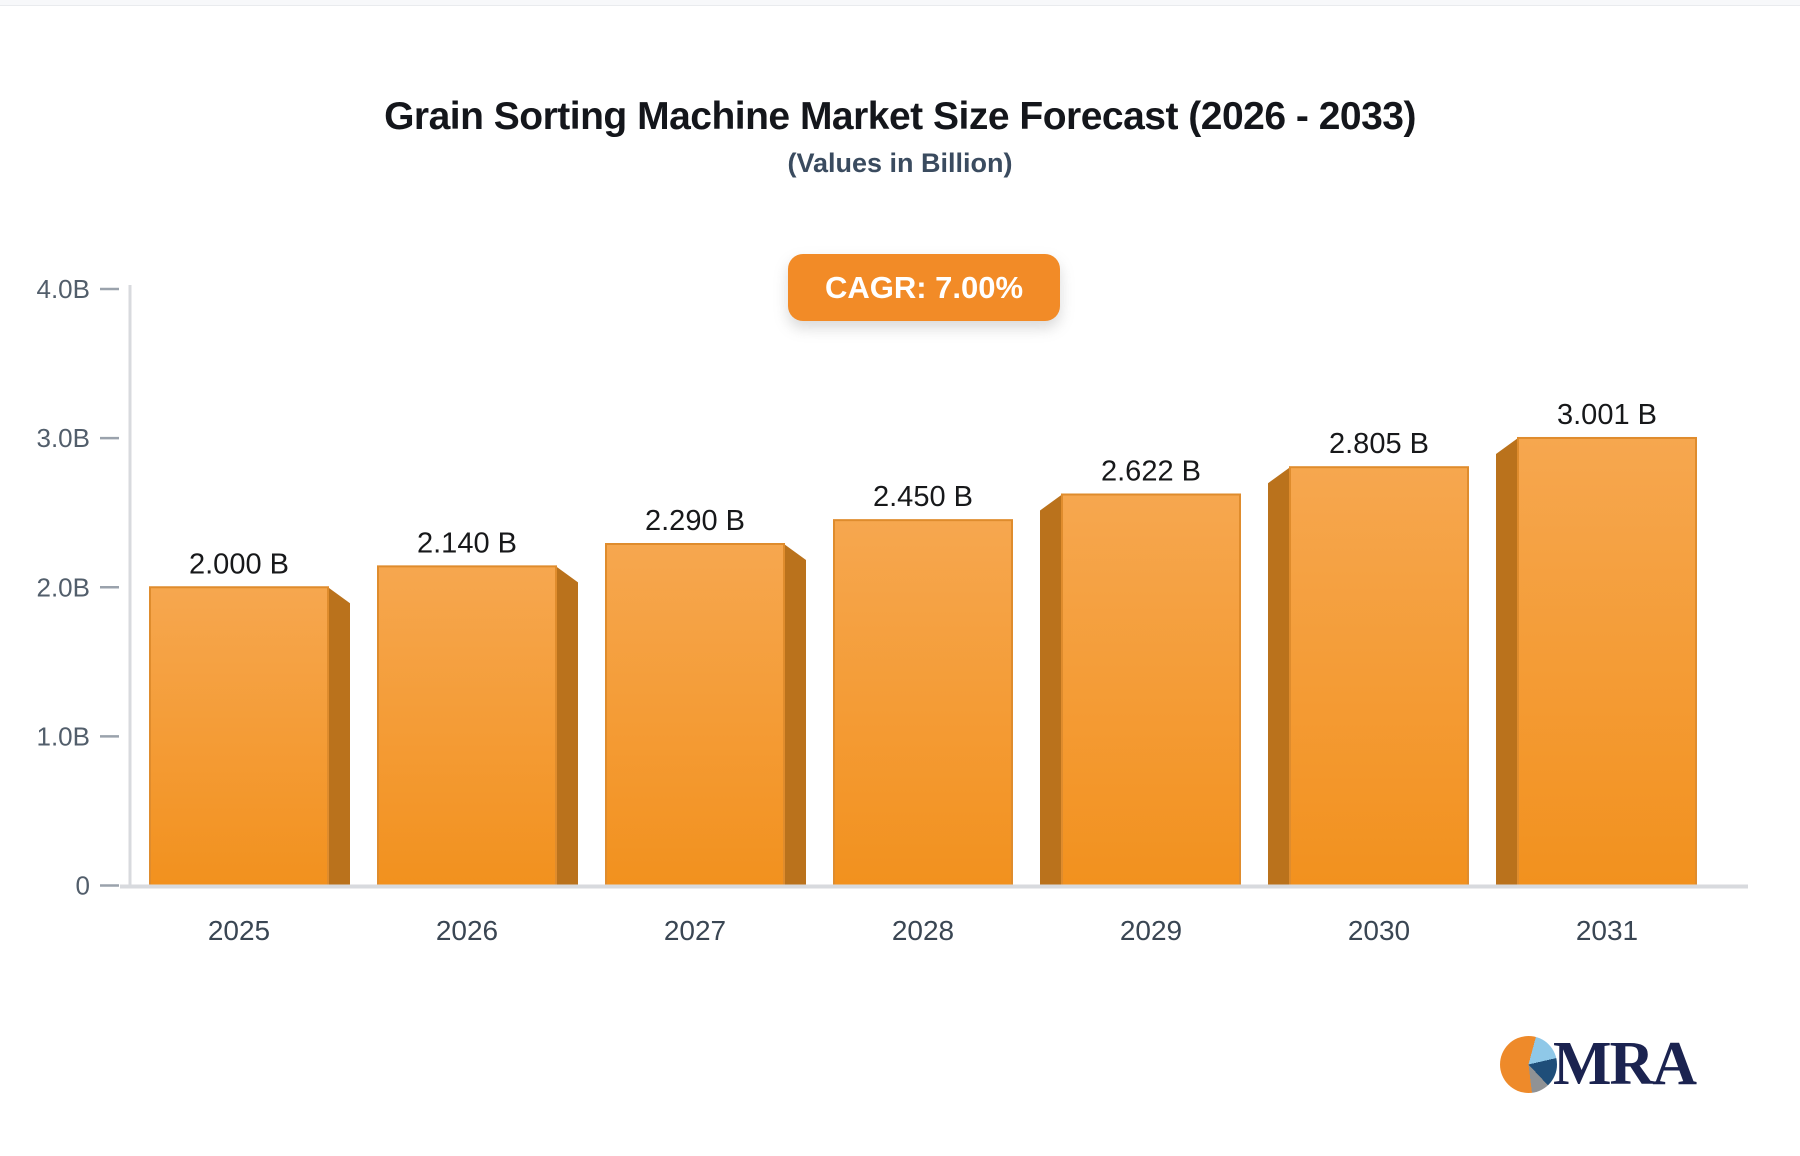 This screenshot has width=1800, height=1156. Describe the element at coordinates (1379, 444) in the screenshot. I see `bar-value-label-2030: 2.805 B` at that location.